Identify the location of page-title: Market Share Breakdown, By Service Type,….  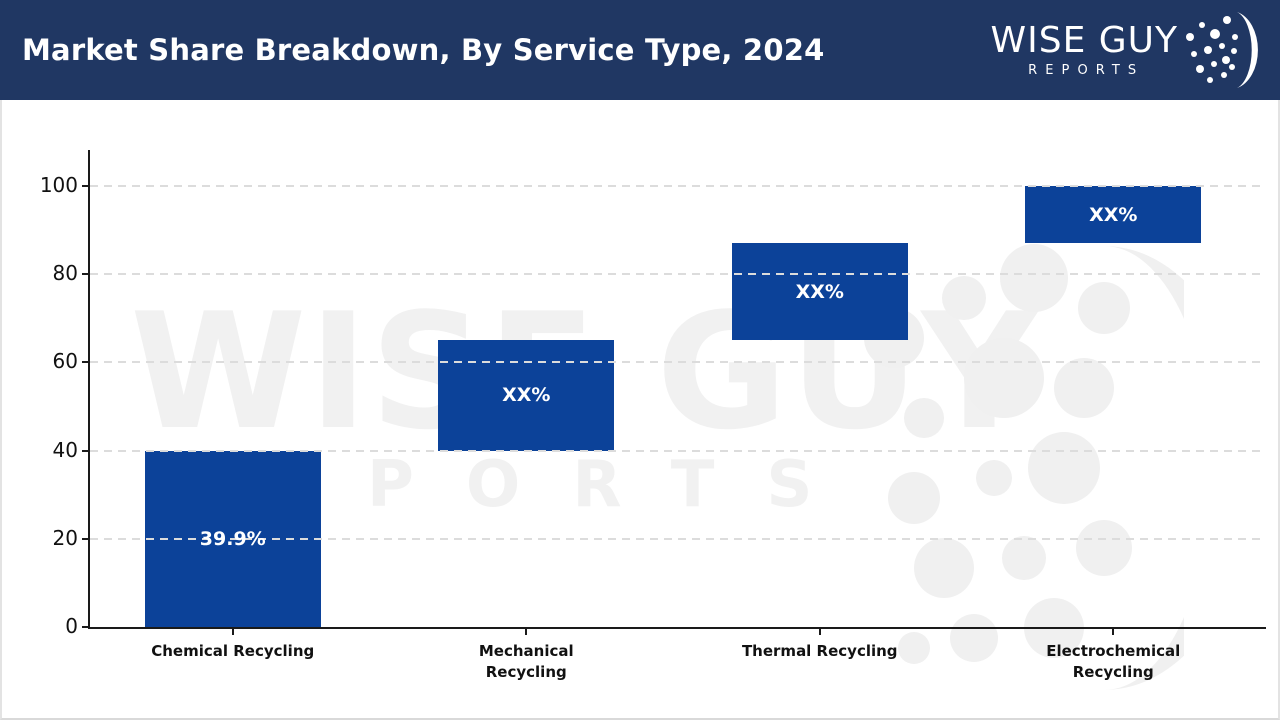
(423, 50).